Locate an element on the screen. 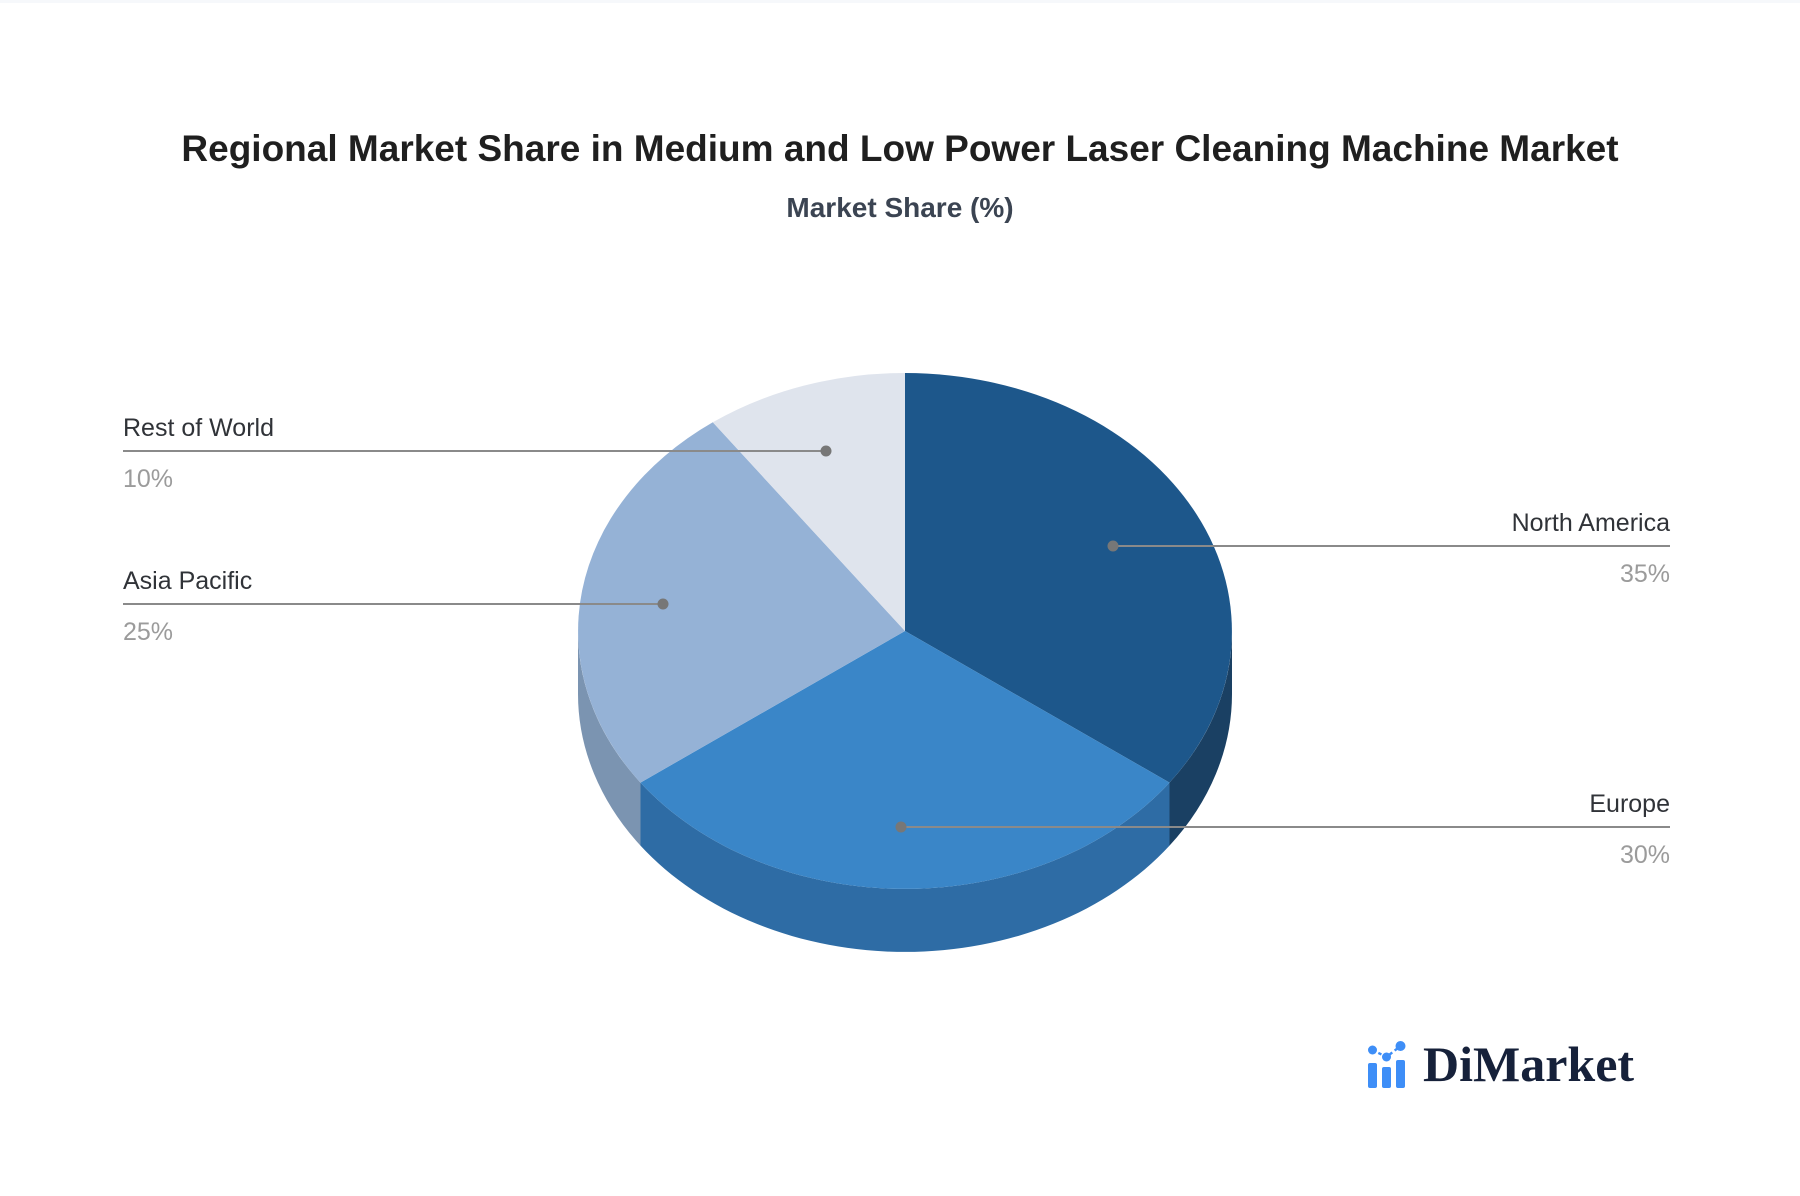  slice-label-text: North America is located at coordinates (1590, 523).